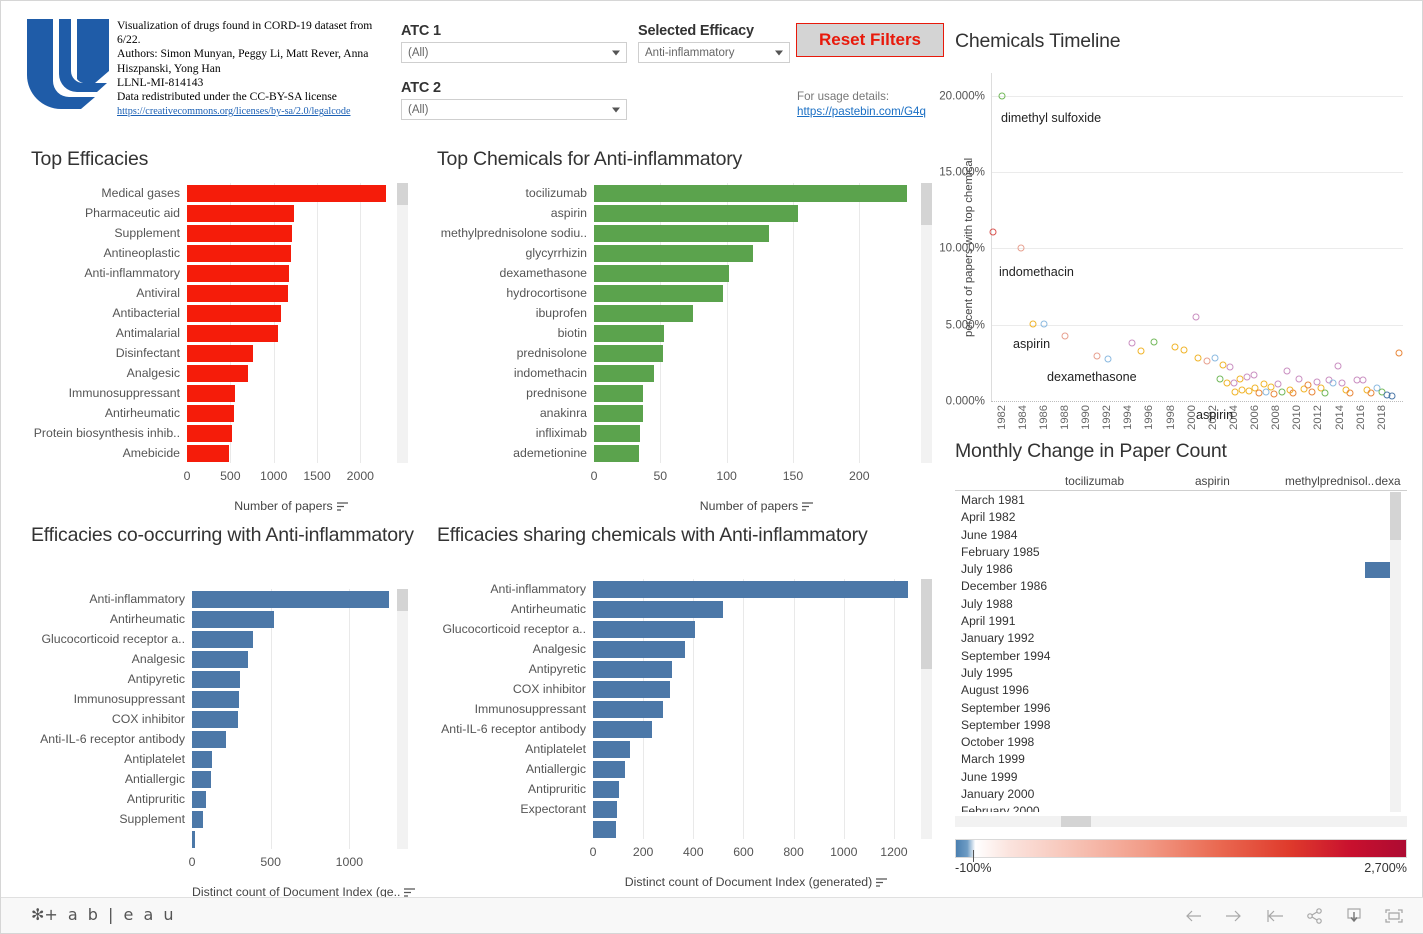 The width and height of the screenshot is (1423, 934). I want to click on bar-row: Supplement, so click(225, 233).